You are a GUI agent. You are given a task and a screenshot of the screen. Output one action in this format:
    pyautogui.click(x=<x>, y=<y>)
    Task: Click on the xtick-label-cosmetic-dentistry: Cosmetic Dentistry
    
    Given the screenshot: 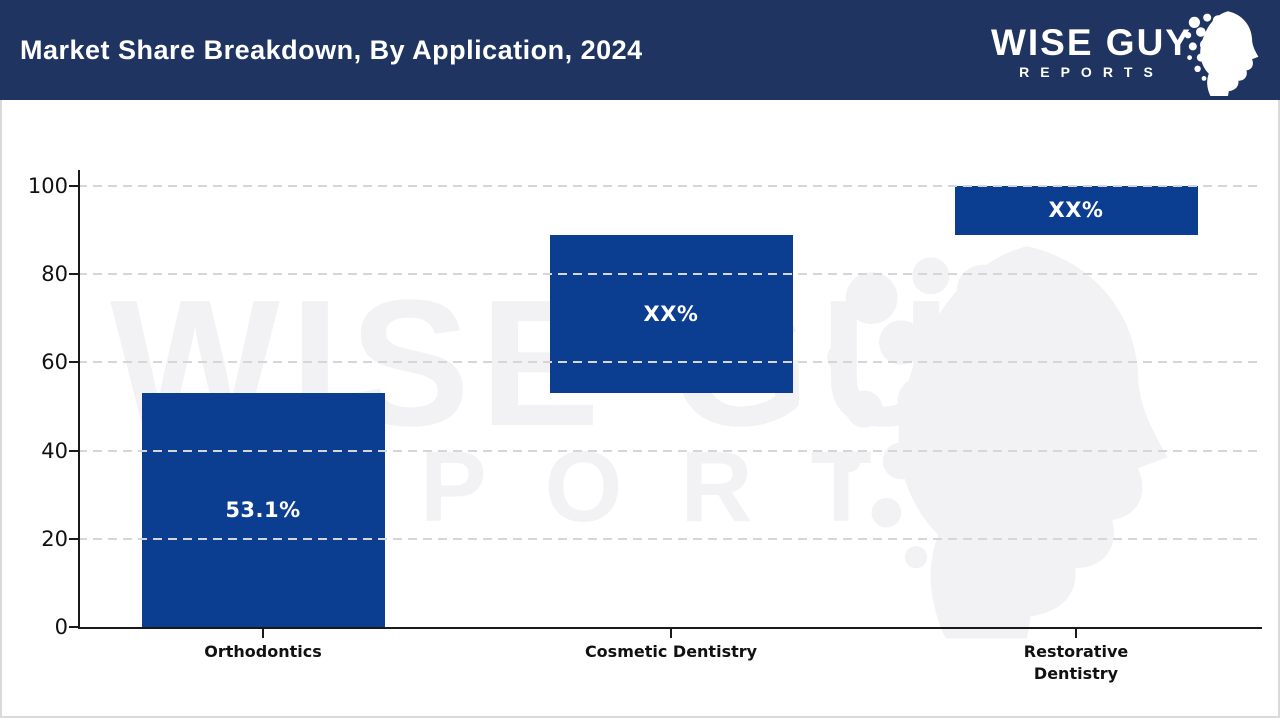 What is the action you would take?
    pyautogui.click(x=671, y=651)
    